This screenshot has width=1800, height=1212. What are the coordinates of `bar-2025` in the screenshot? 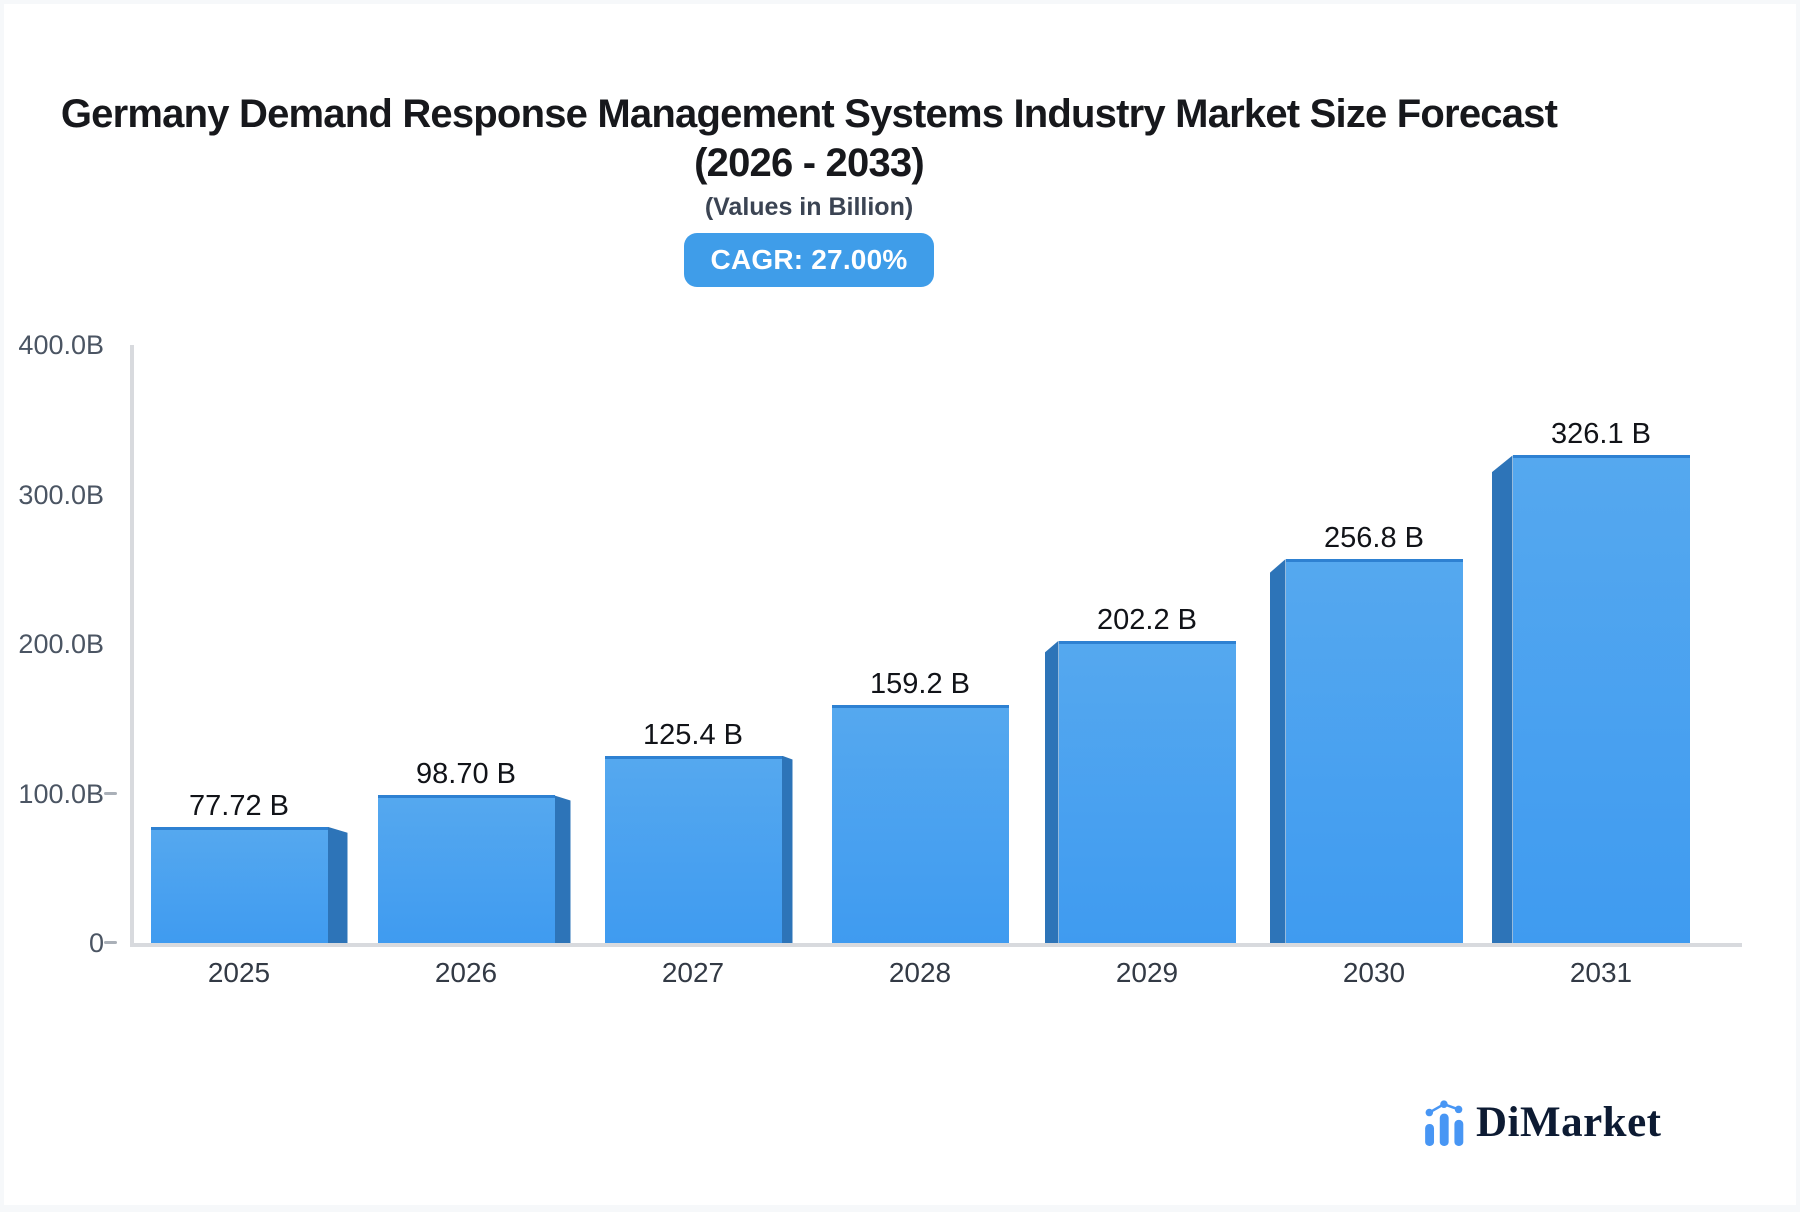 It's located at (239, 884).